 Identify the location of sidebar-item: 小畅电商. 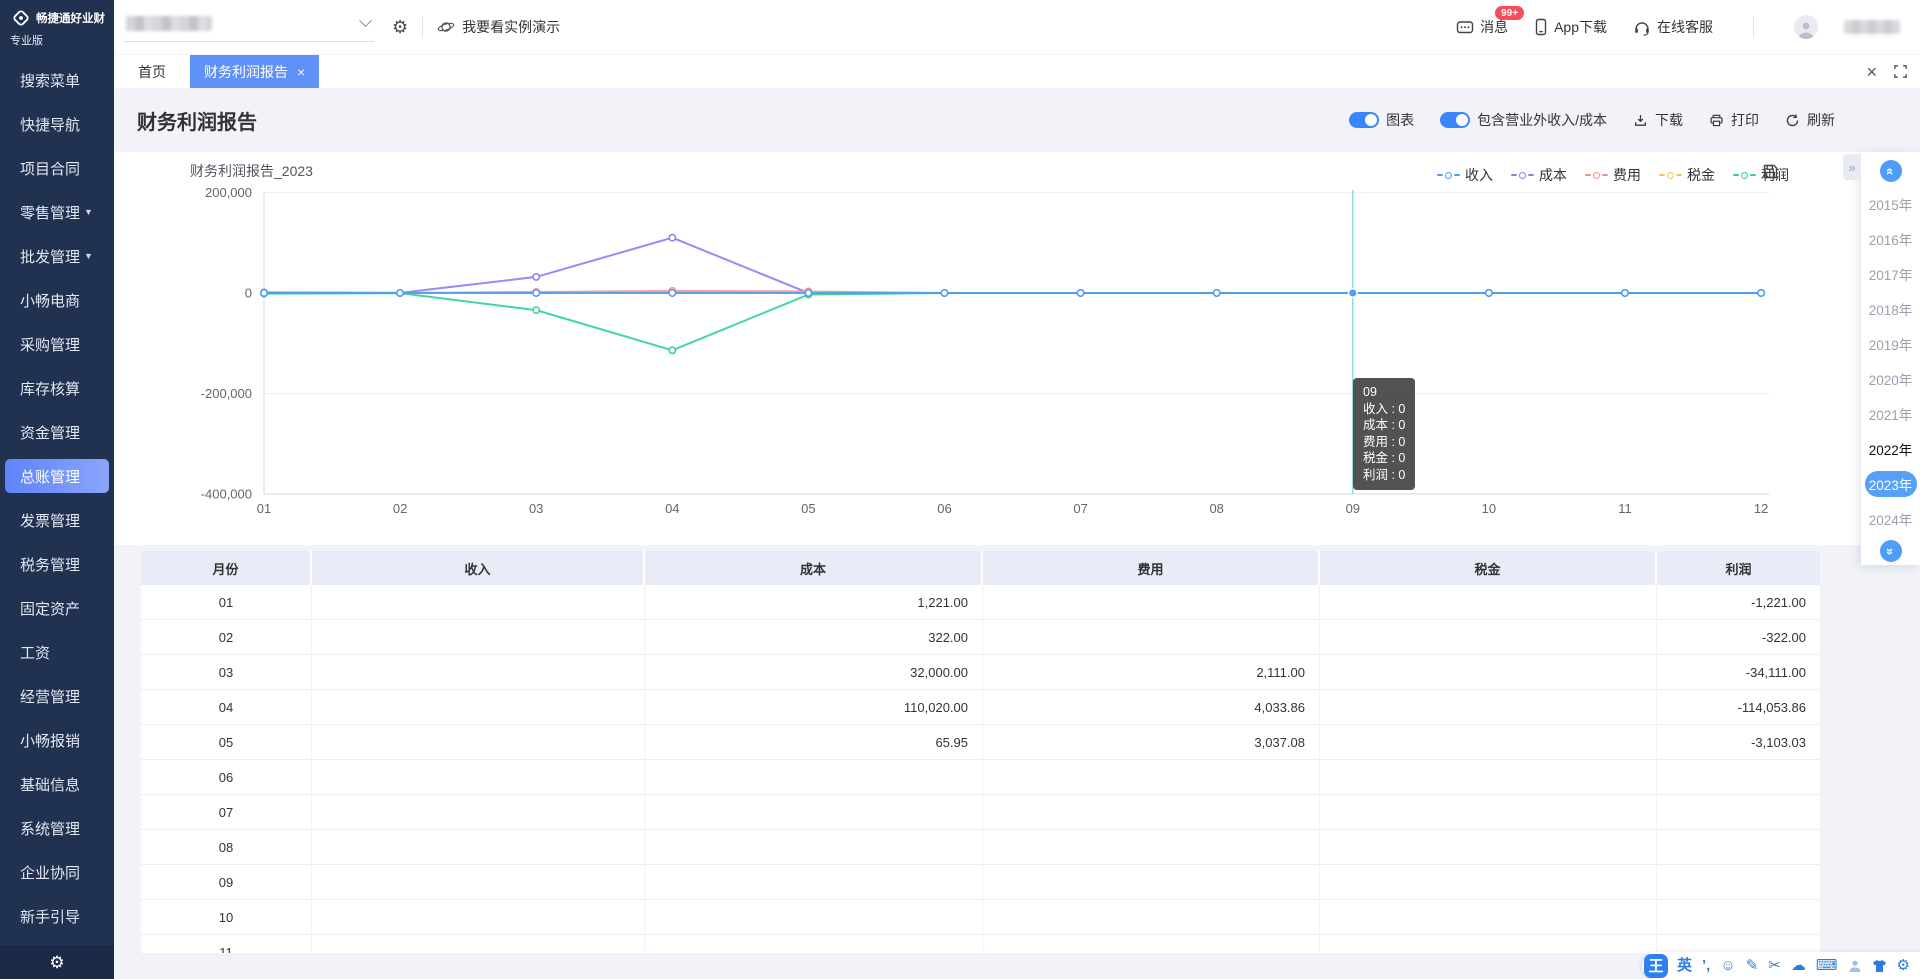
(57, 300).